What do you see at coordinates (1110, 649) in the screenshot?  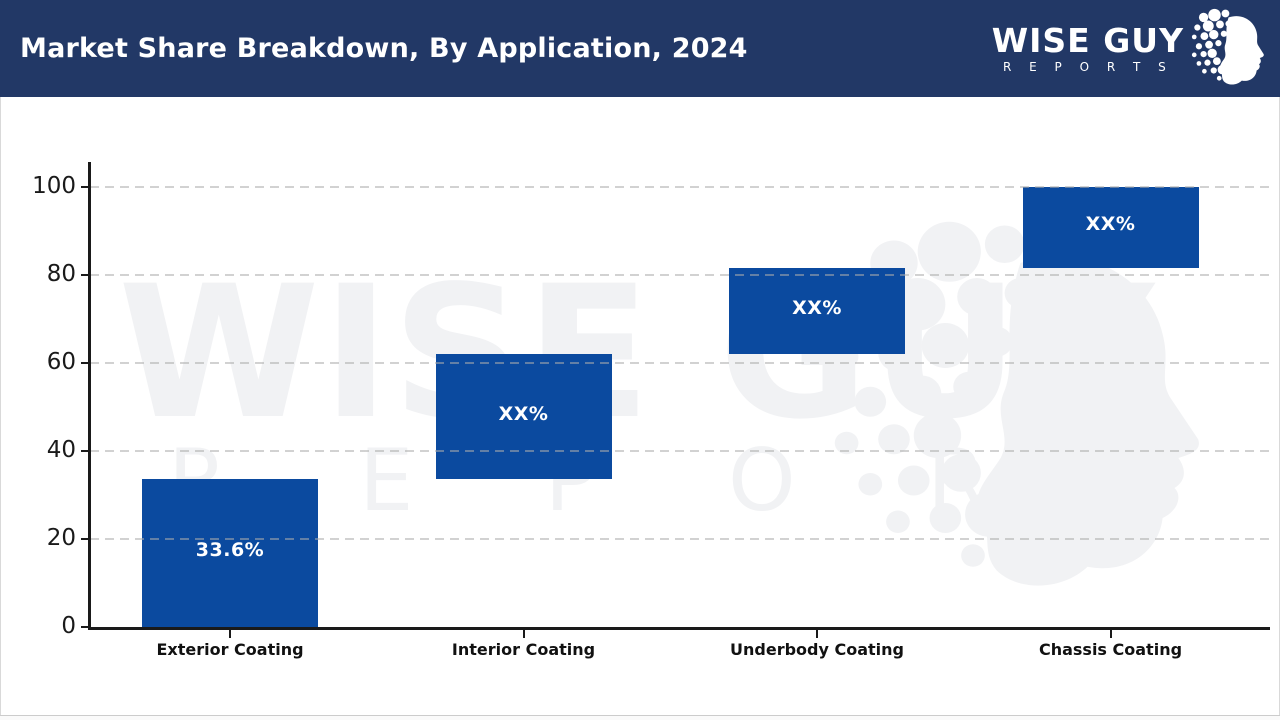 I see `x-category-label: Chassis Coating` at bounding box center [1110, 649].